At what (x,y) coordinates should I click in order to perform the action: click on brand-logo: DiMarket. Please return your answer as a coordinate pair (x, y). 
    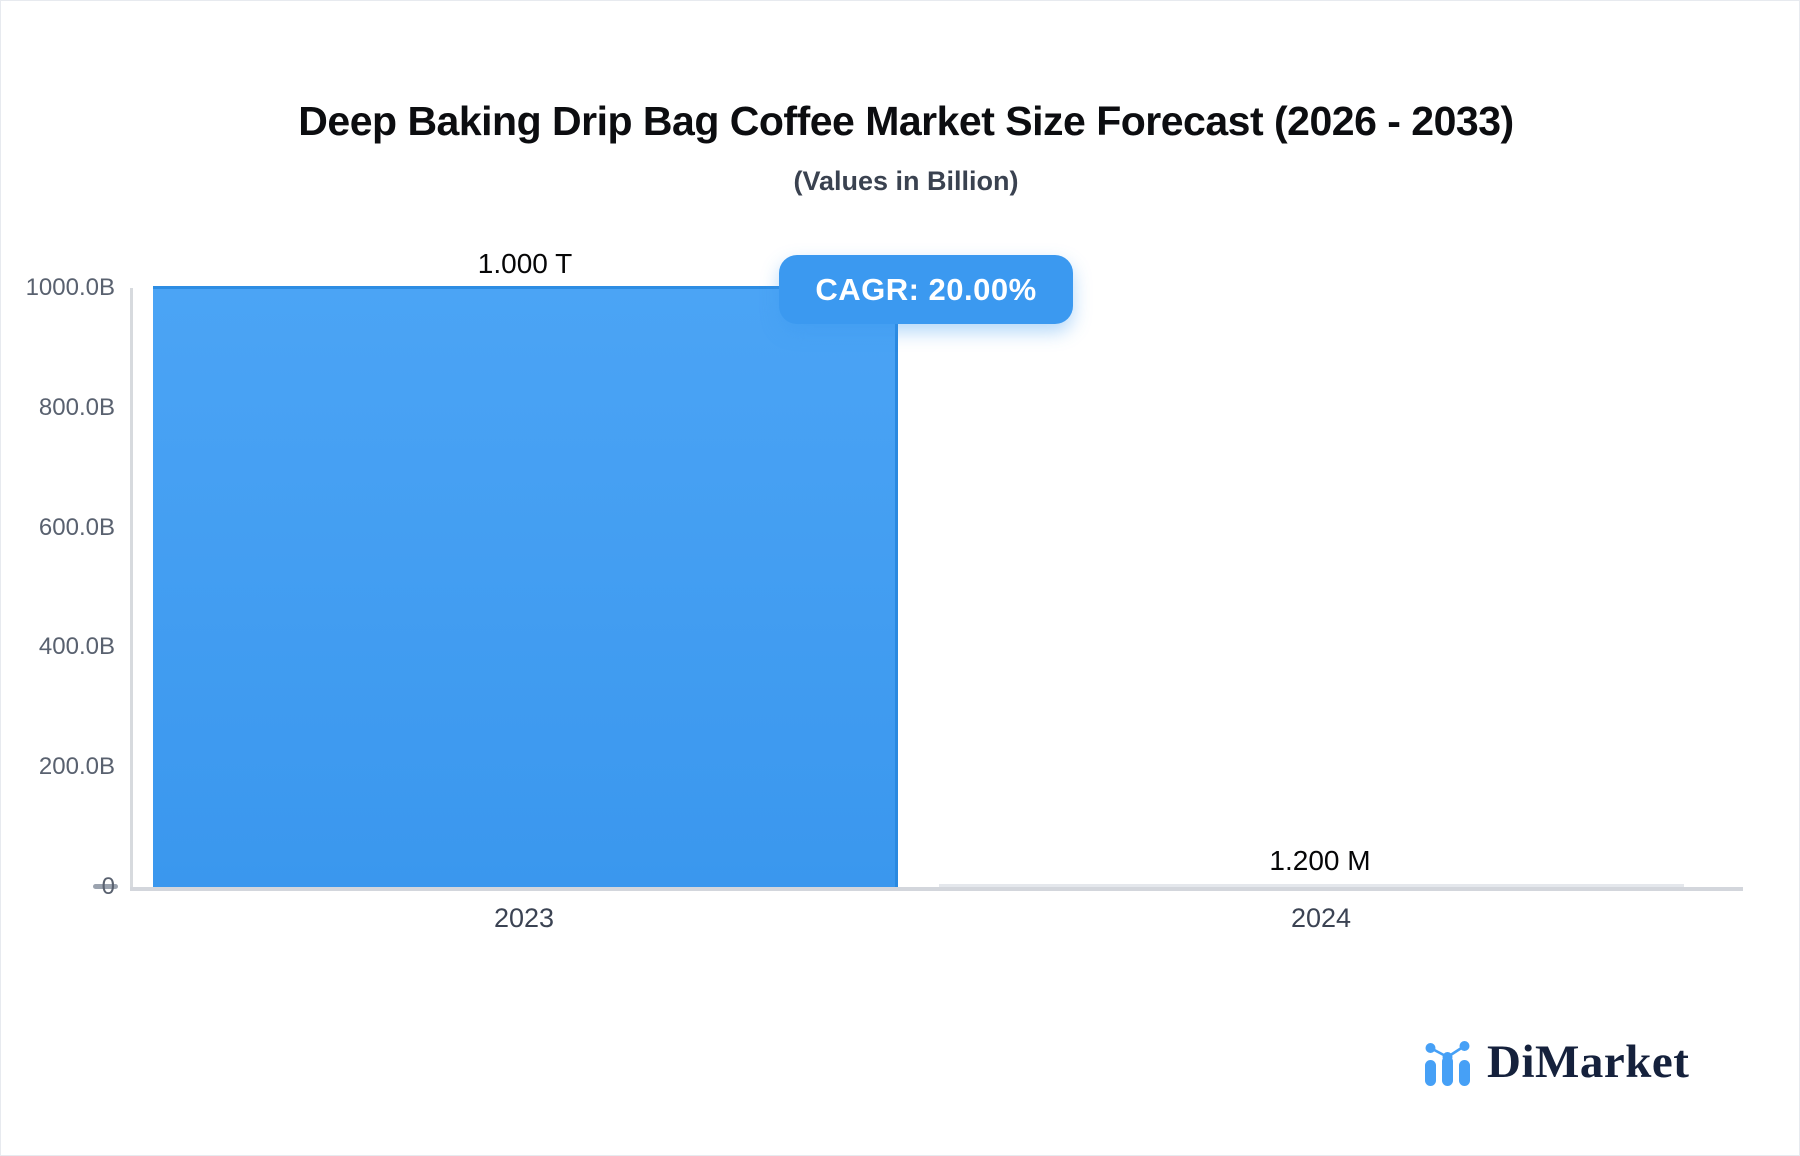
    Looking at the image, I should click on (1555, 1062).